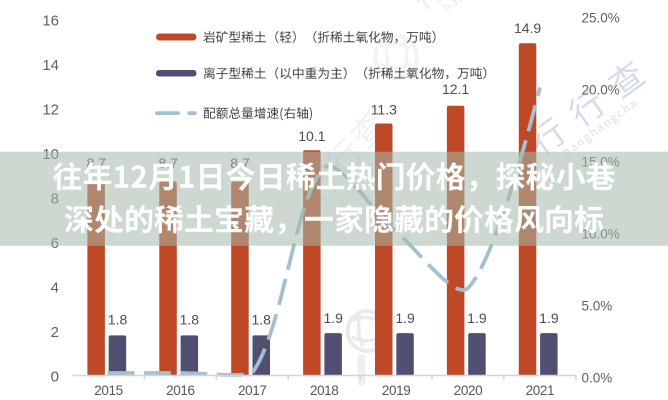 This screenshot has width=668, height=400. I want to click on svg-text: 2017, so click(252, 390).